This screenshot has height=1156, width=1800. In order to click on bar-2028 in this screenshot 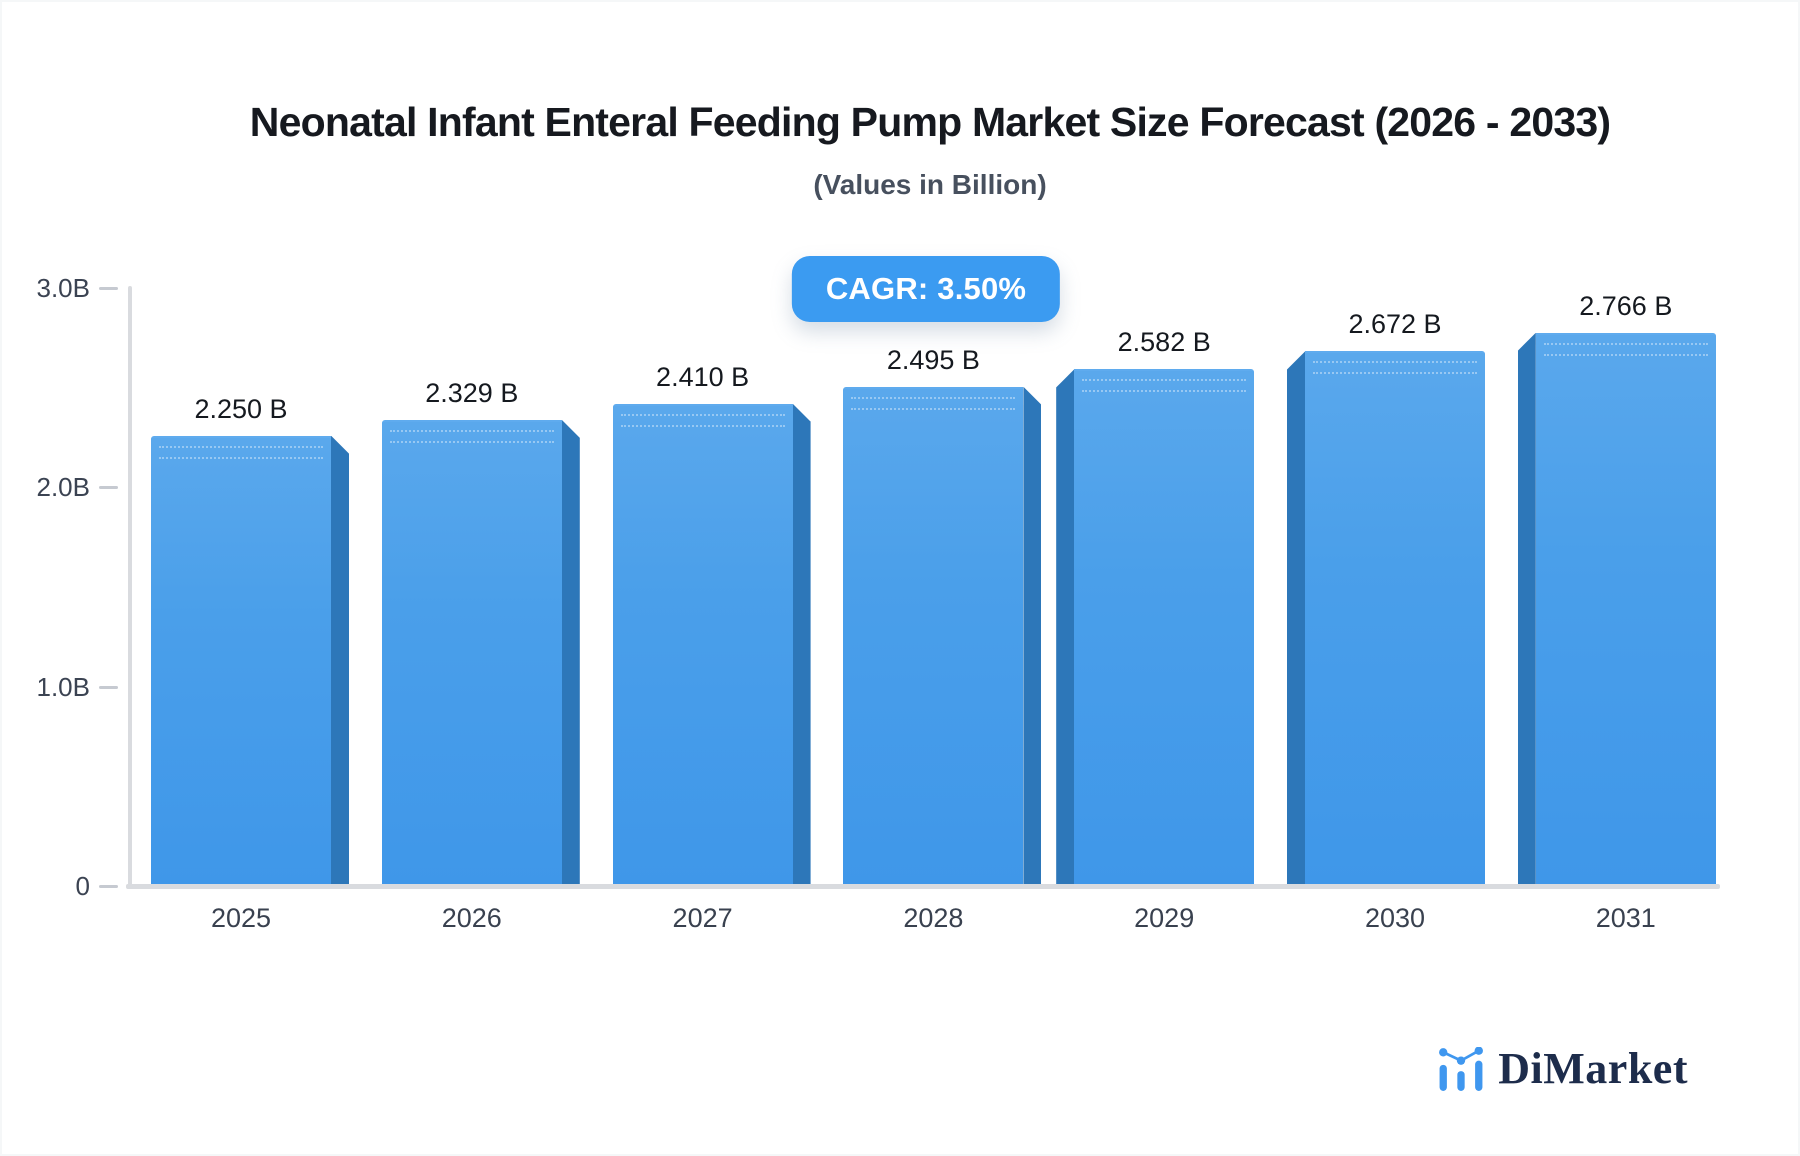, I will do `click(942, 635)`.